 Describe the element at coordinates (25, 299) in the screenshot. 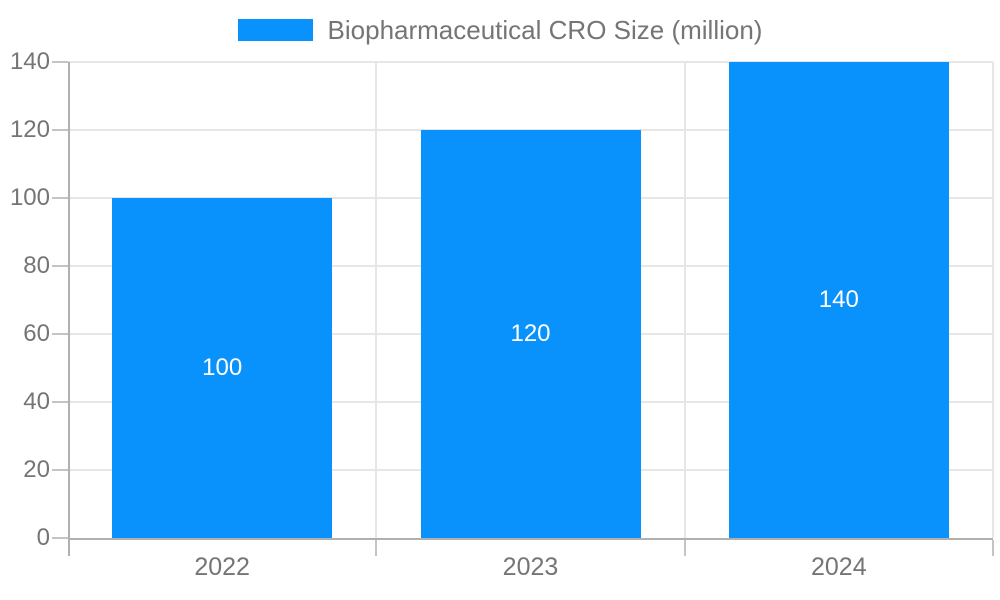

I see `y-axis-labels: 0 20 40 60 80 100 120 140` at that location.